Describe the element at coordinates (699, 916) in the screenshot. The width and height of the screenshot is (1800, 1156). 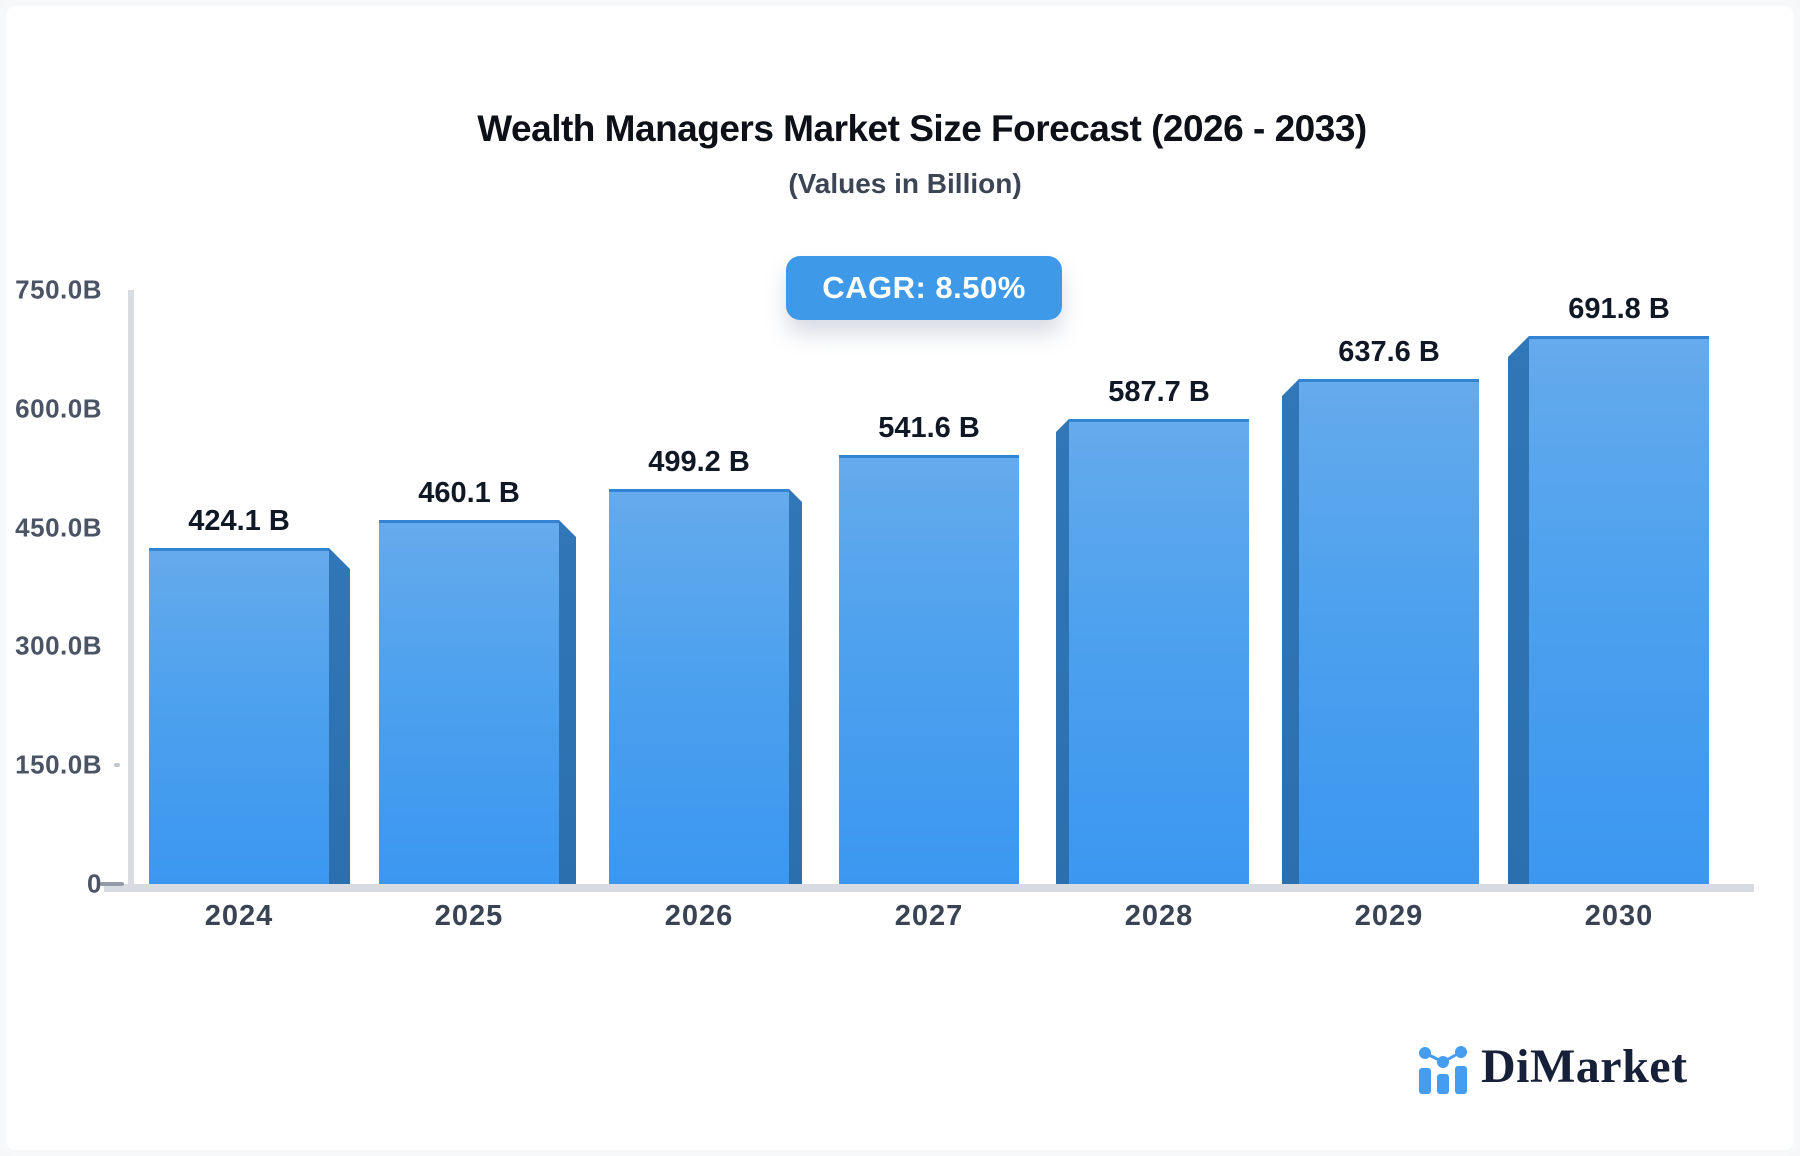
I see `x-tick-label-2026: 2026` at that location.